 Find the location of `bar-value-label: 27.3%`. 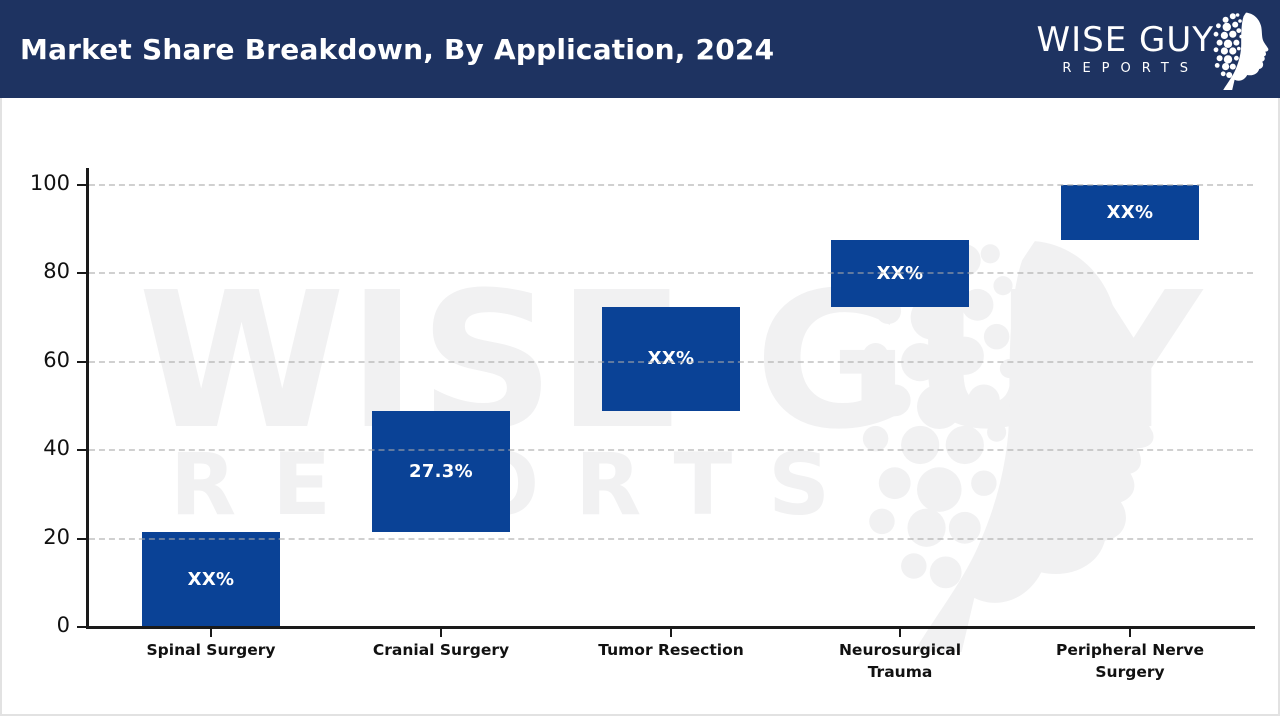

bar-value-label: 27.3% is located at coordinates (441, 472).